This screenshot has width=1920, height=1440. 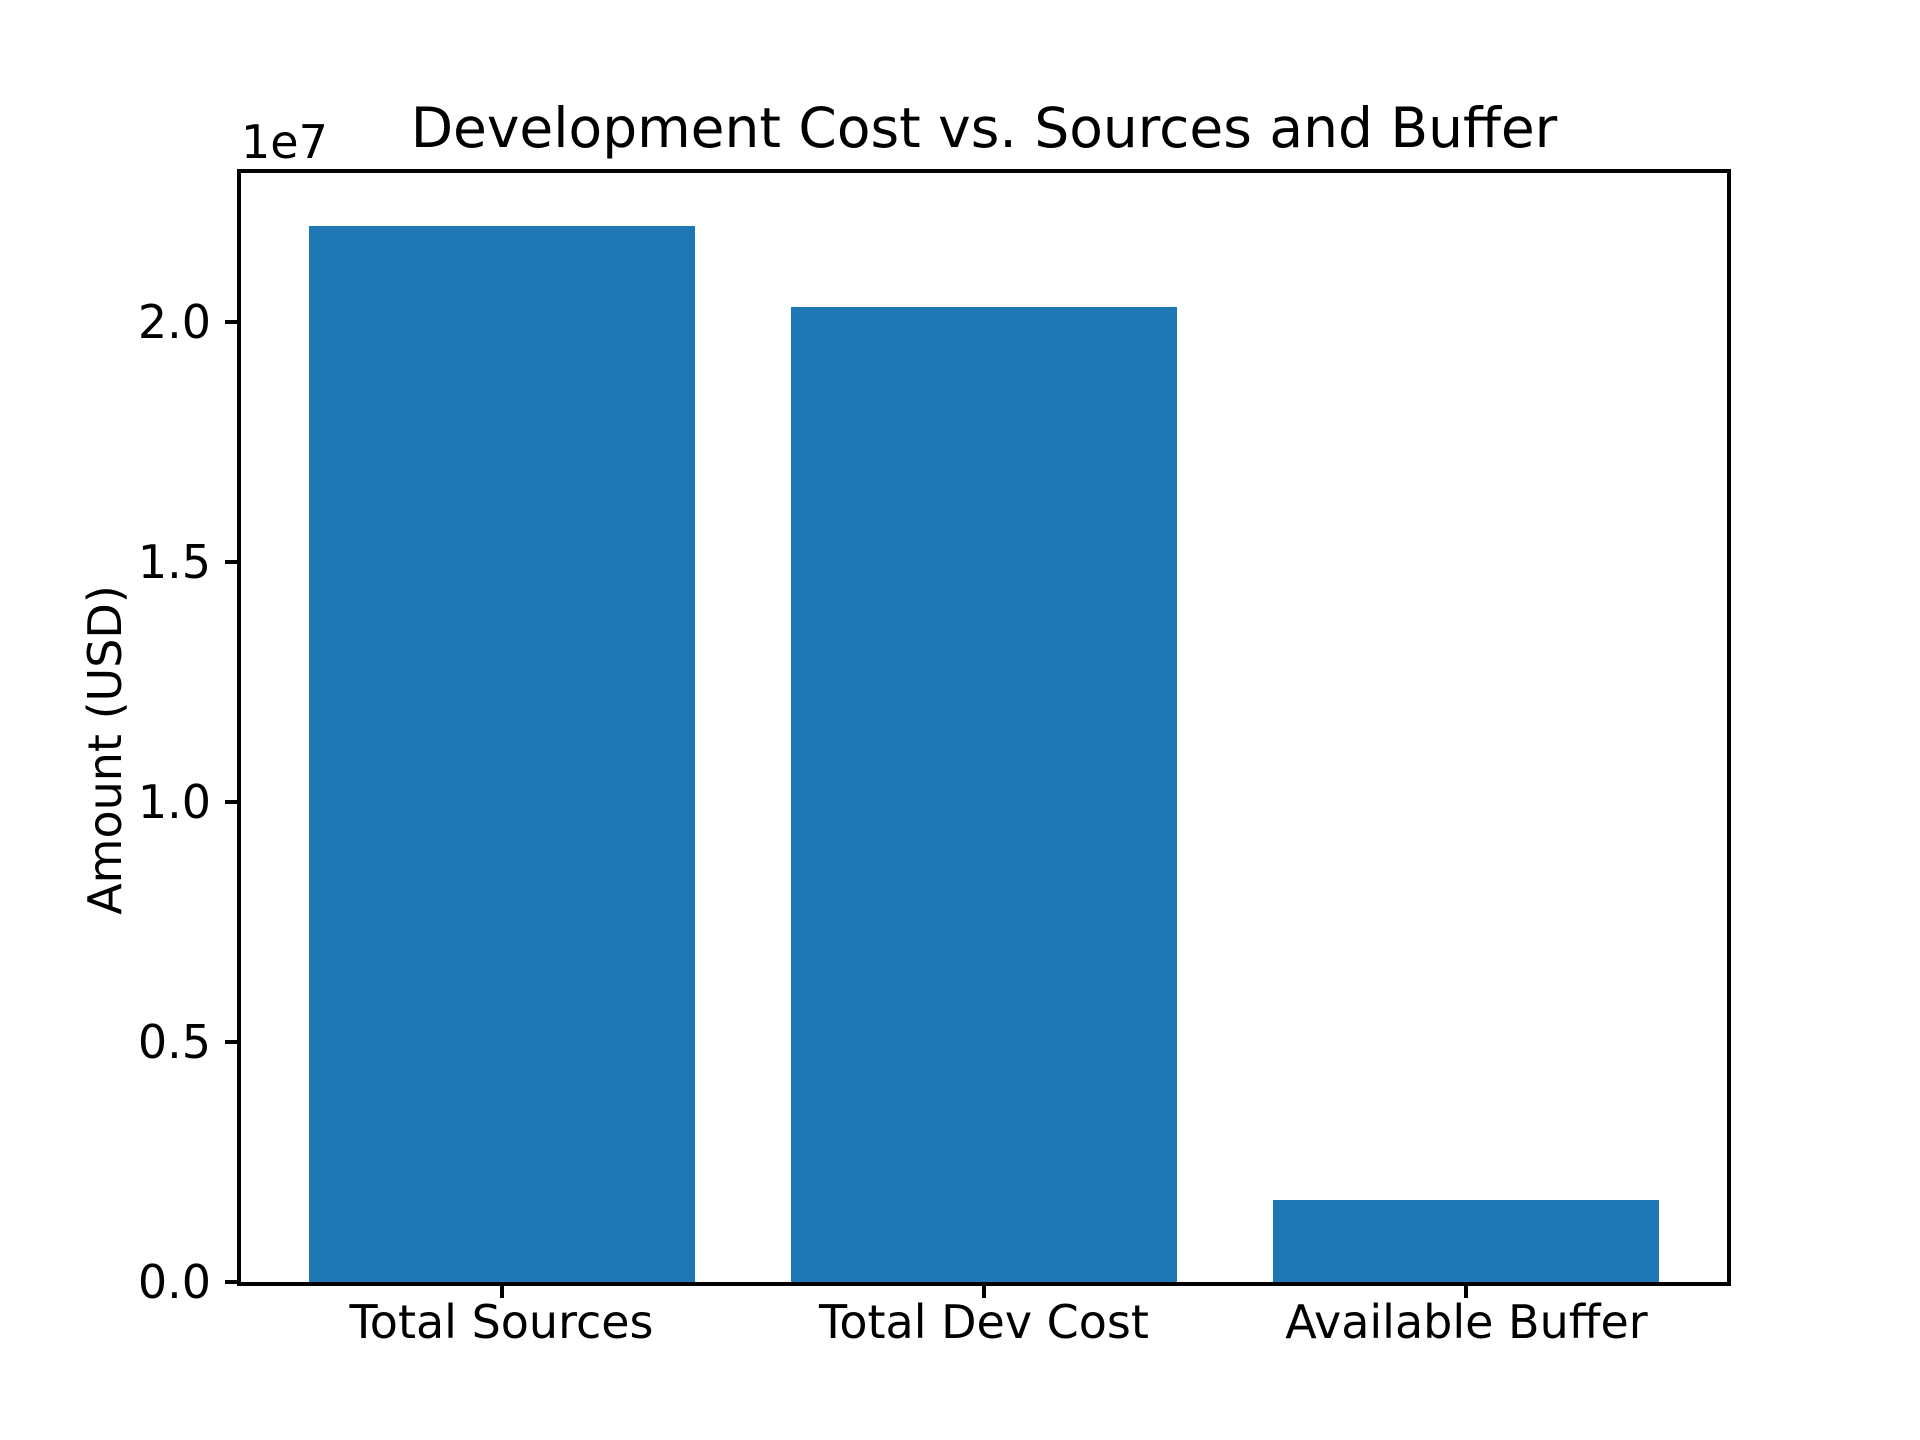 What do you see at coordinates (174, 321) in the screenshot?
I see `y-tick-label: 2.0` at bounding box center [174, 321].